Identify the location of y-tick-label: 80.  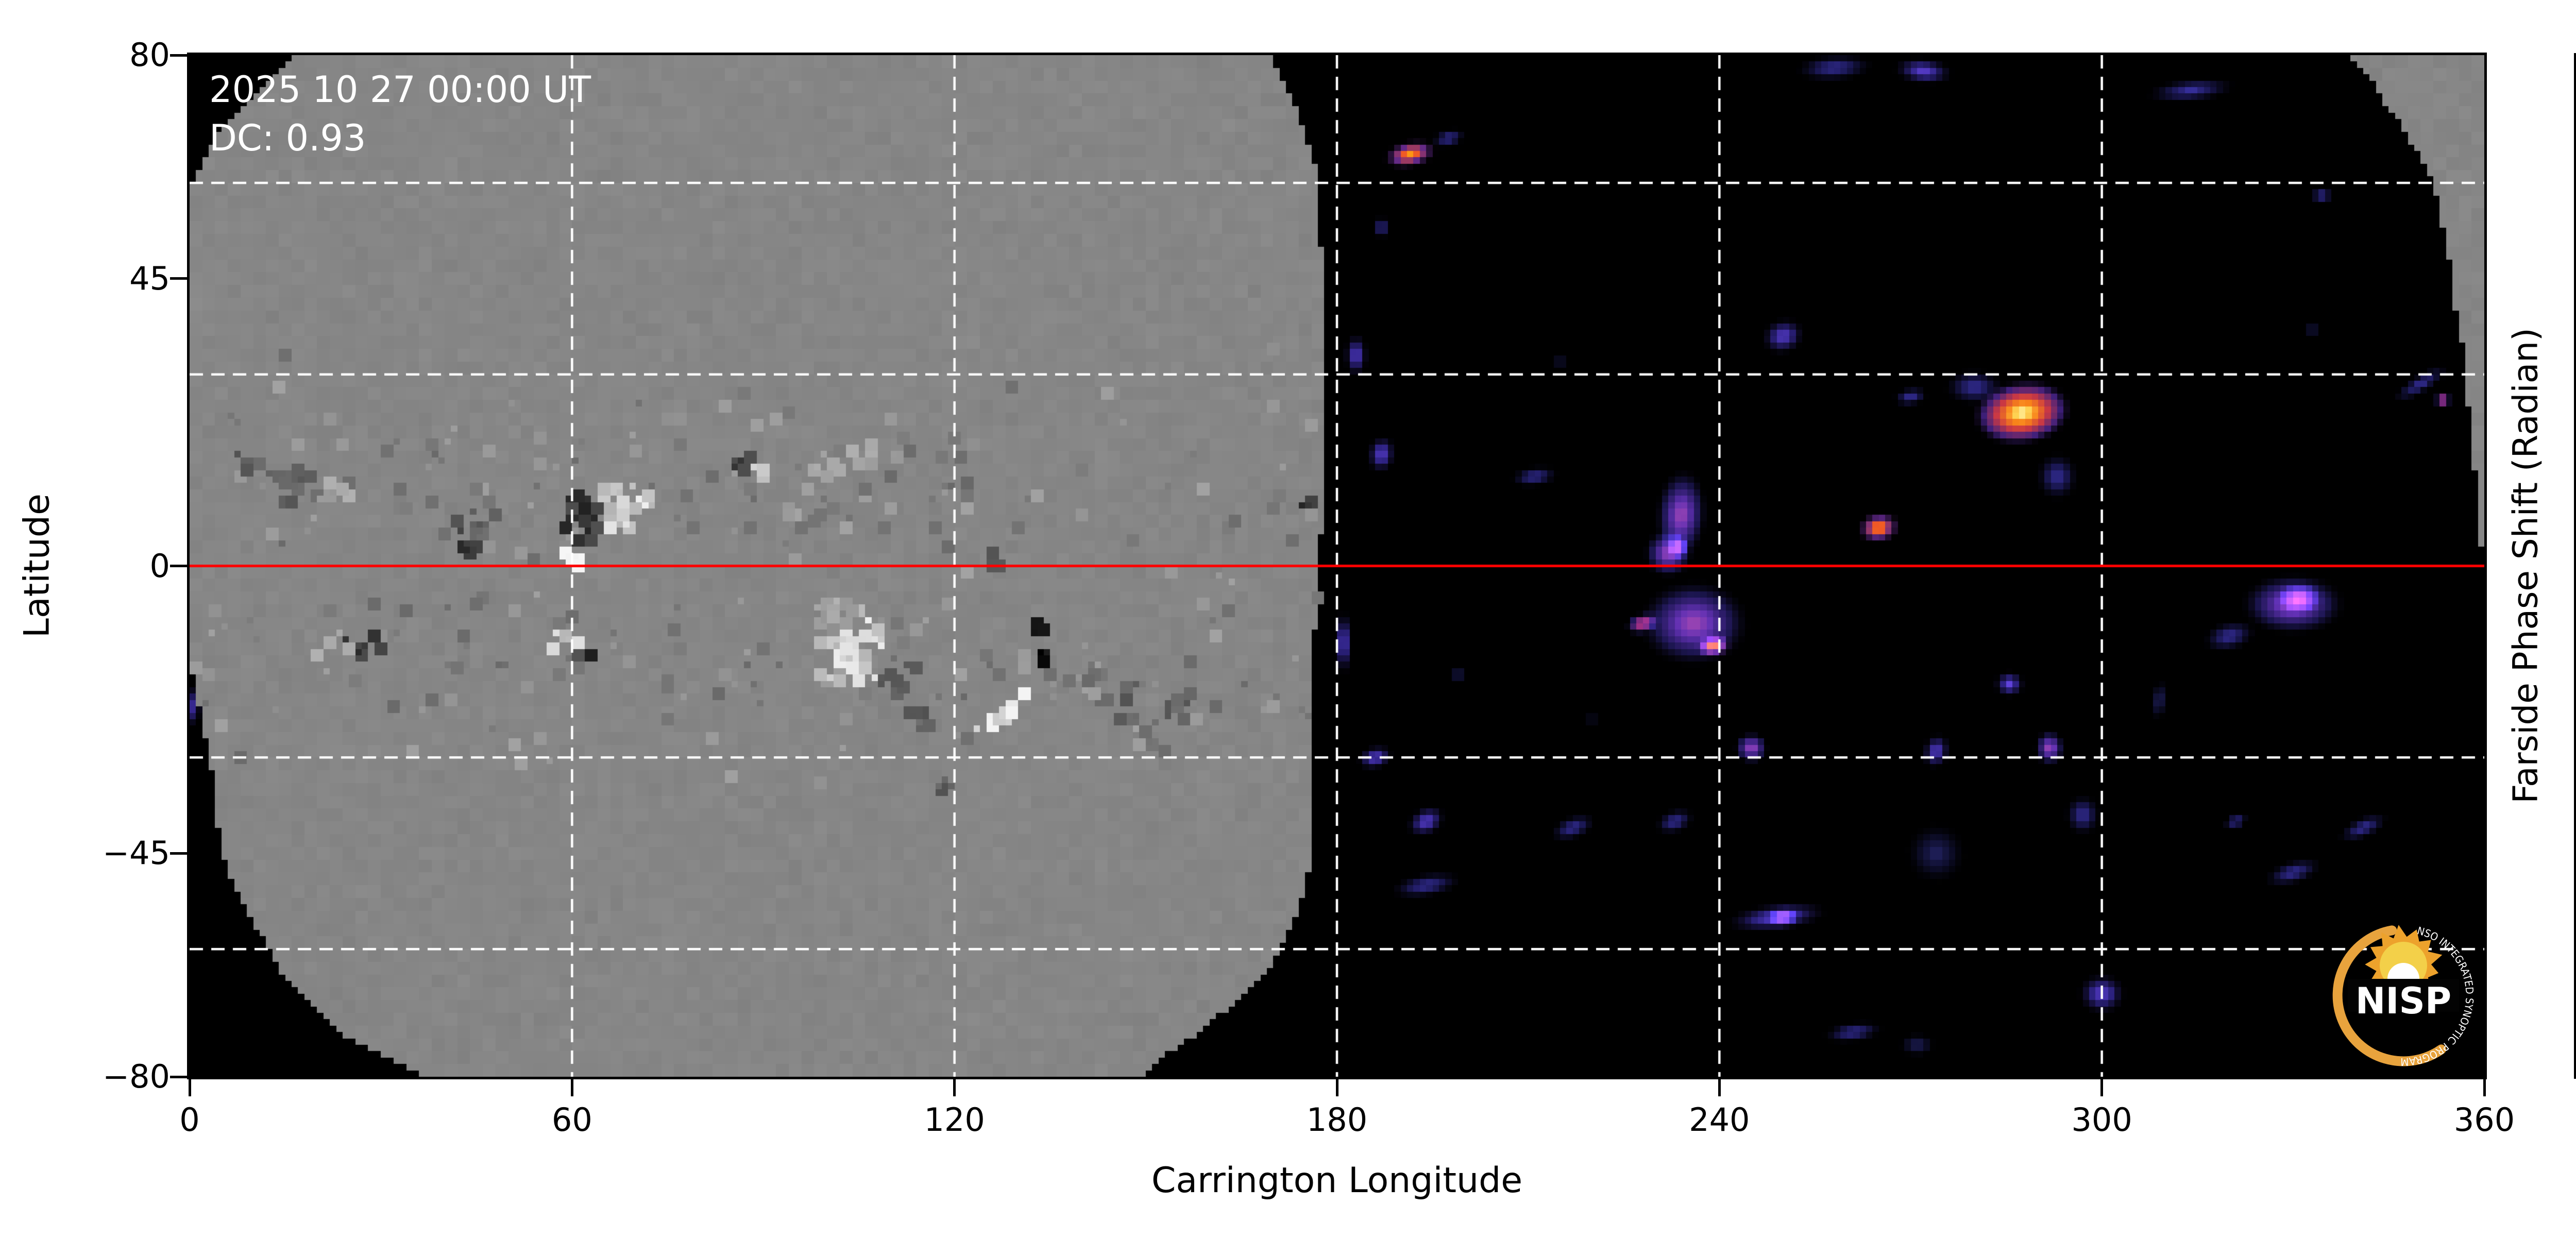
(149, 55).